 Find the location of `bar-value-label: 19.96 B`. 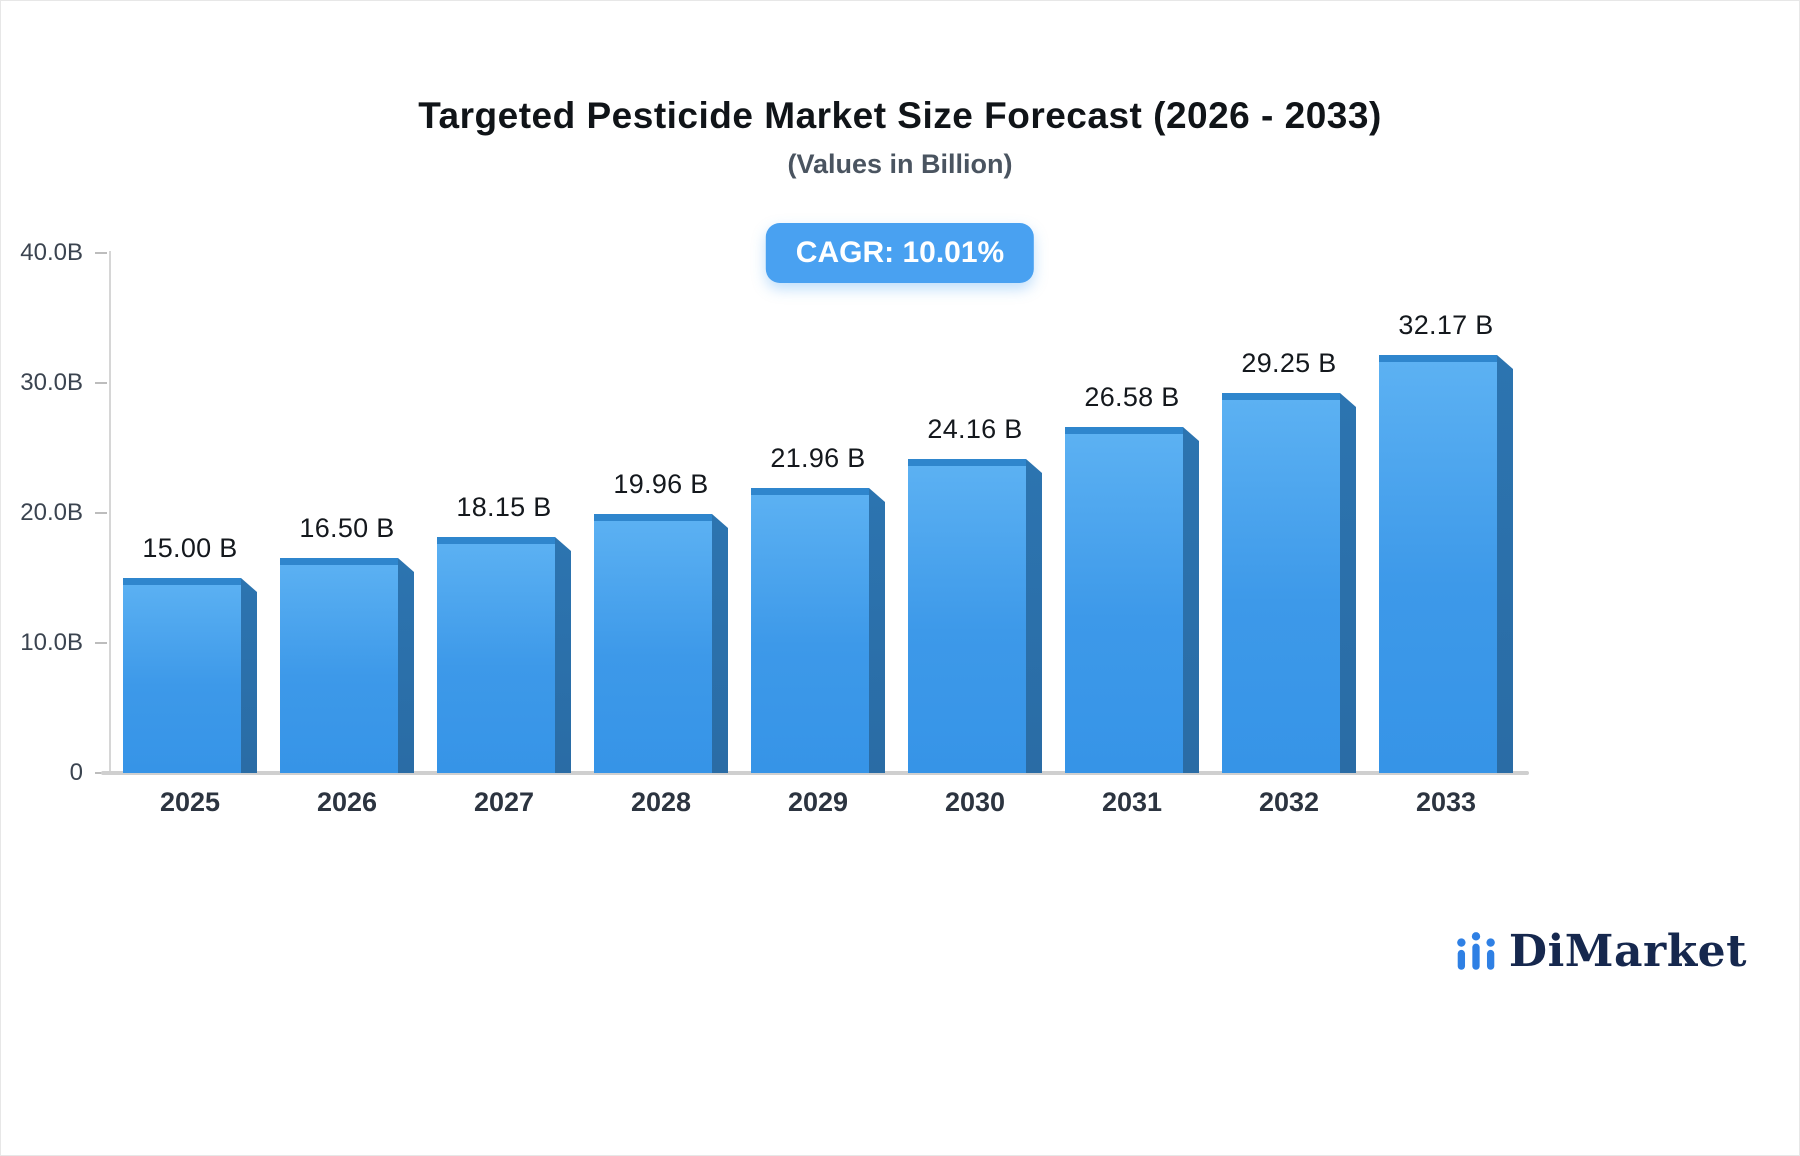

bar-value-label: 19.96 B is located at coordinates (661, 484).